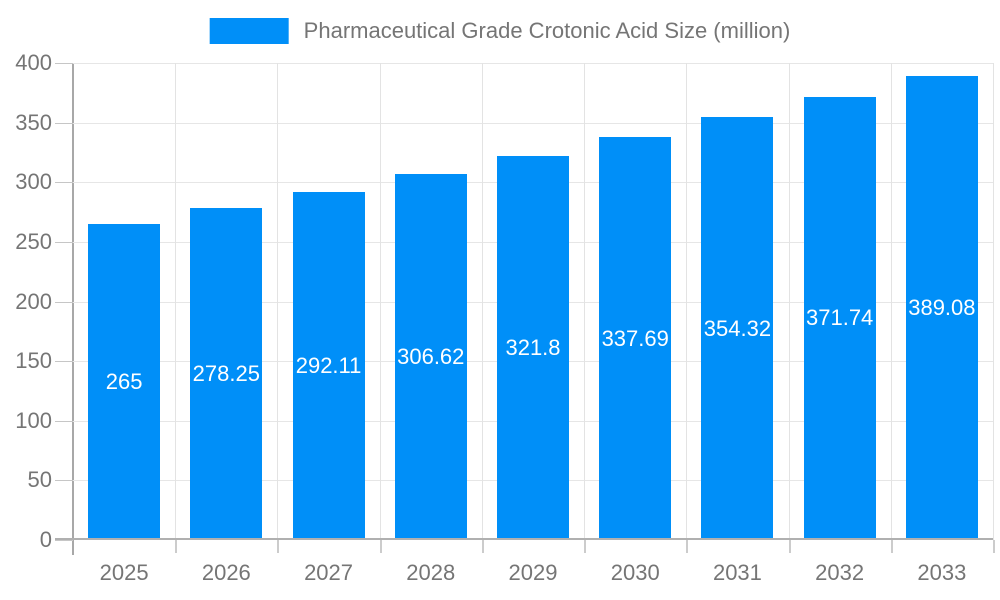  What do you see at coordinates (431, 572) in the screenshot?
I see `x-tick-label-2028: 2028` at bounding box center [431, 572].